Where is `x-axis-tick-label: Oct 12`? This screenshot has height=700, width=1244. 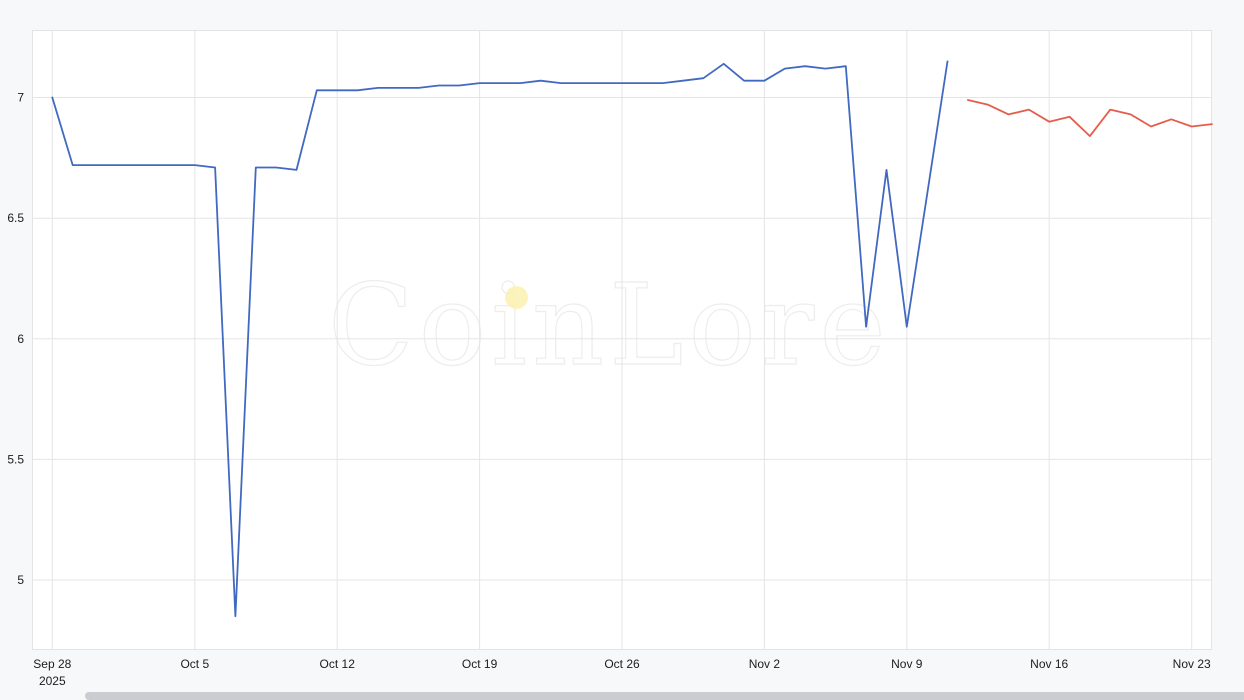
x-axis-tick-label: Oct 12 is located at coordinates (338, 664).